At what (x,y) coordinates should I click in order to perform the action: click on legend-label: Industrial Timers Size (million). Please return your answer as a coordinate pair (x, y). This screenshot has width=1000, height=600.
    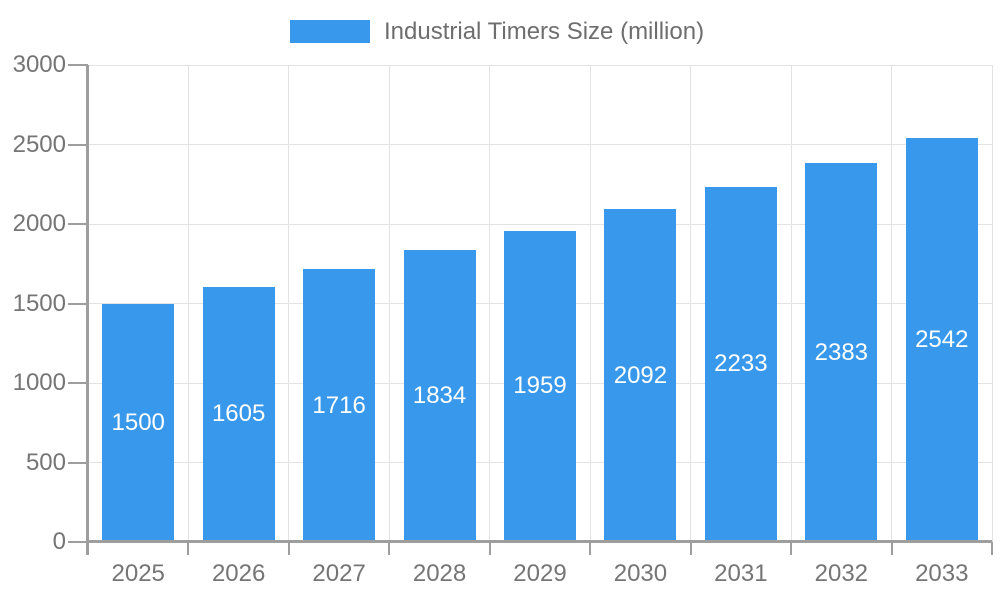
    Looking at the image, I should click on (544, 31).